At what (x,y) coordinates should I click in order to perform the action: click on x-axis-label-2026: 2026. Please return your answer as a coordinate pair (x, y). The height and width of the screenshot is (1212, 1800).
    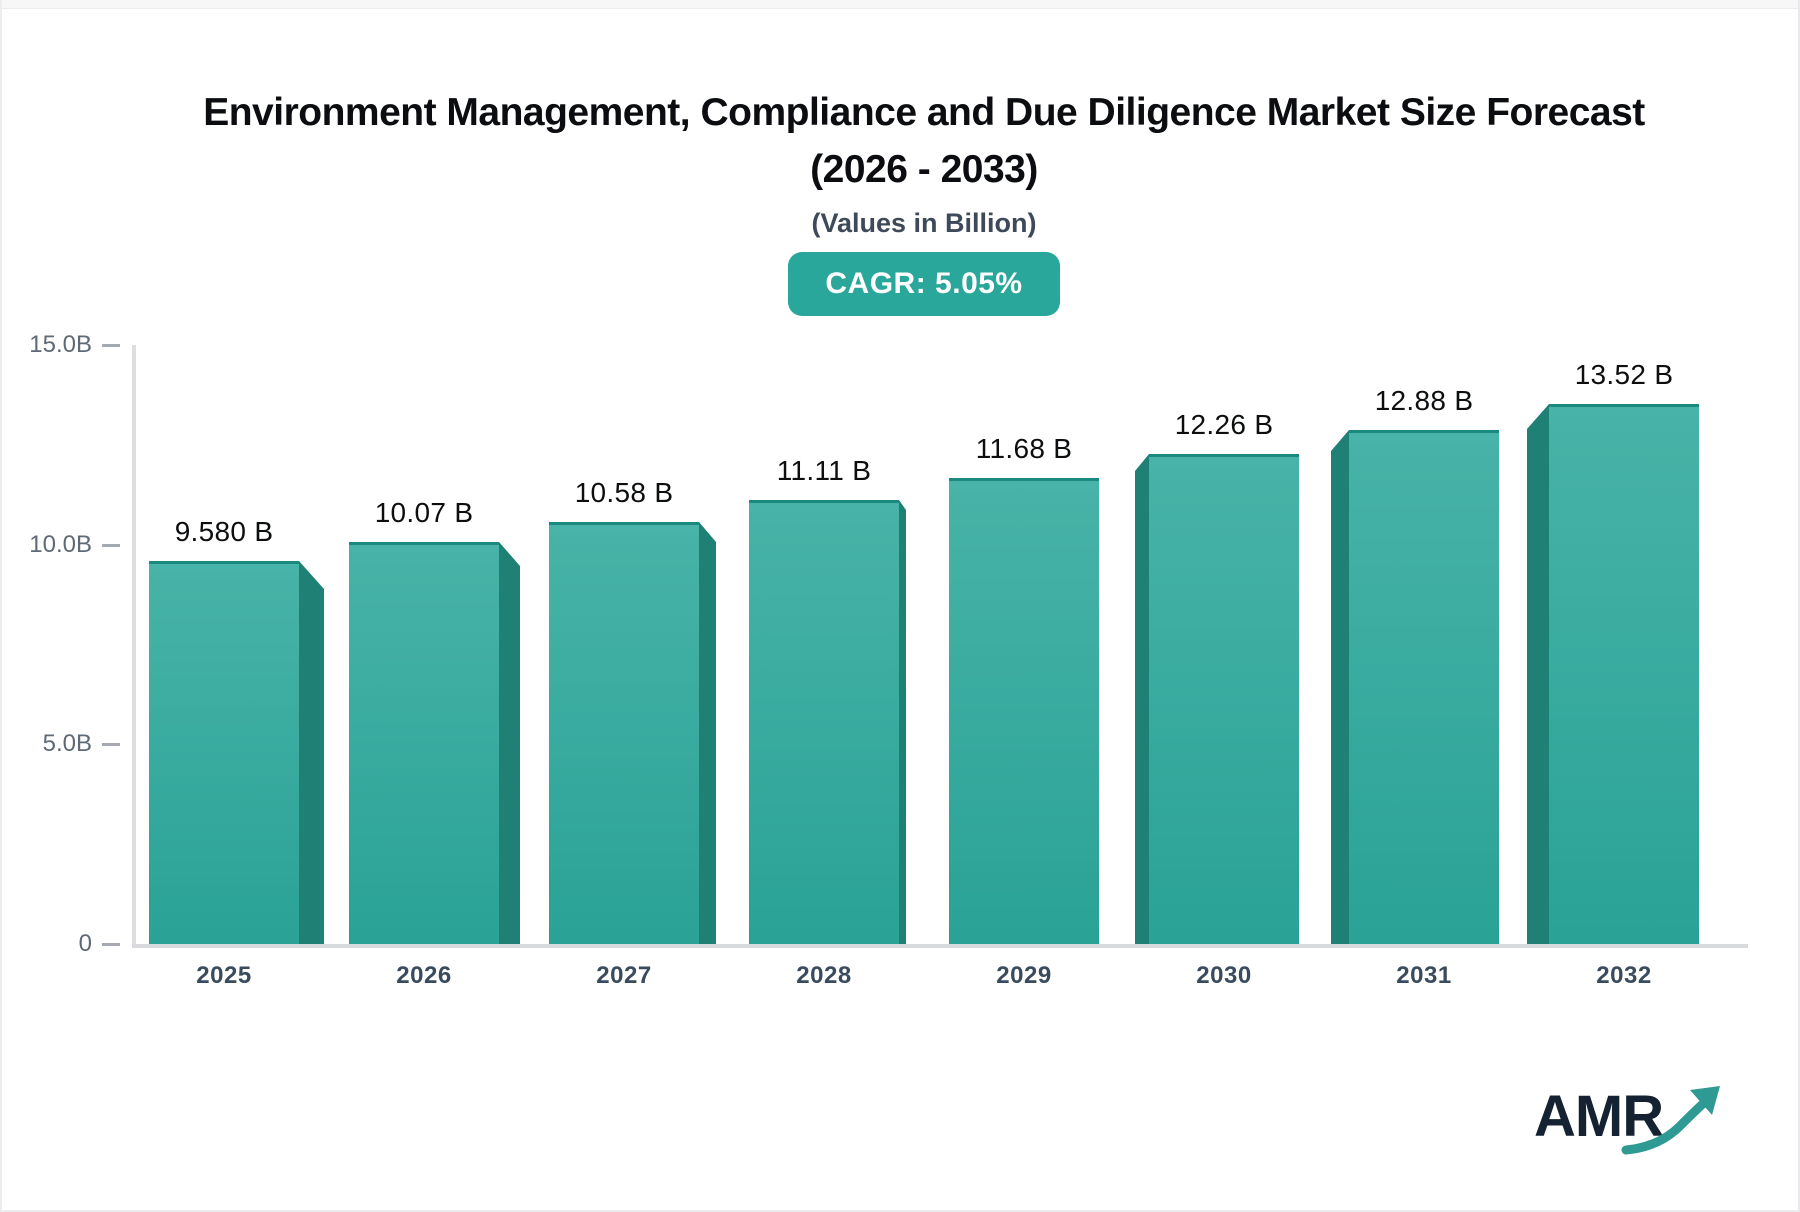
    Looking at the image, I should click on (424, 975).